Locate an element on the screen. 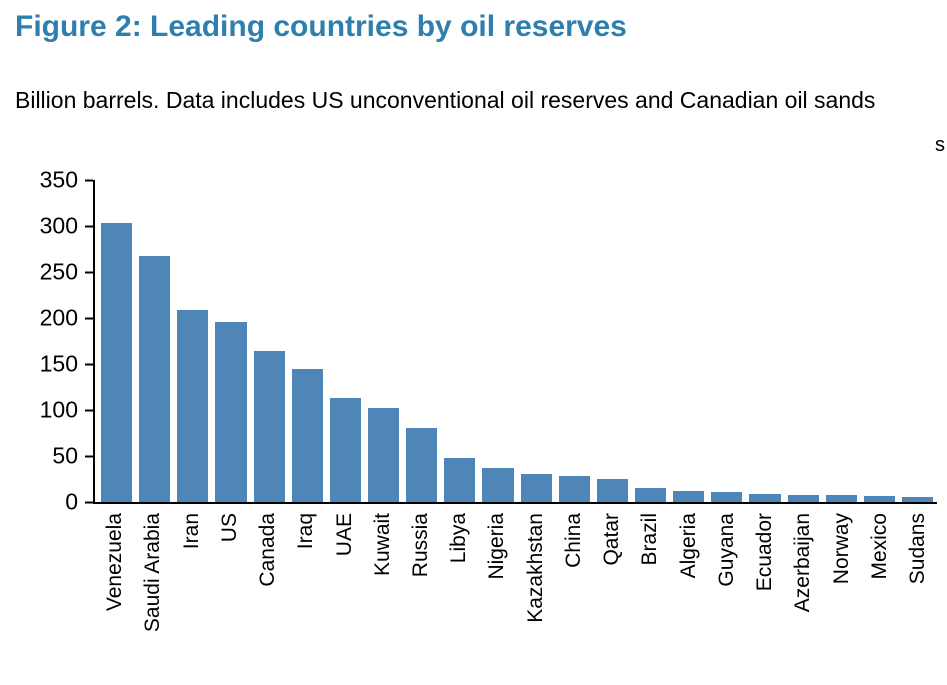 Image resolution: width=947 pixels, height=685 pixels. y-tick: 350 is located at coordinates (66, 180).